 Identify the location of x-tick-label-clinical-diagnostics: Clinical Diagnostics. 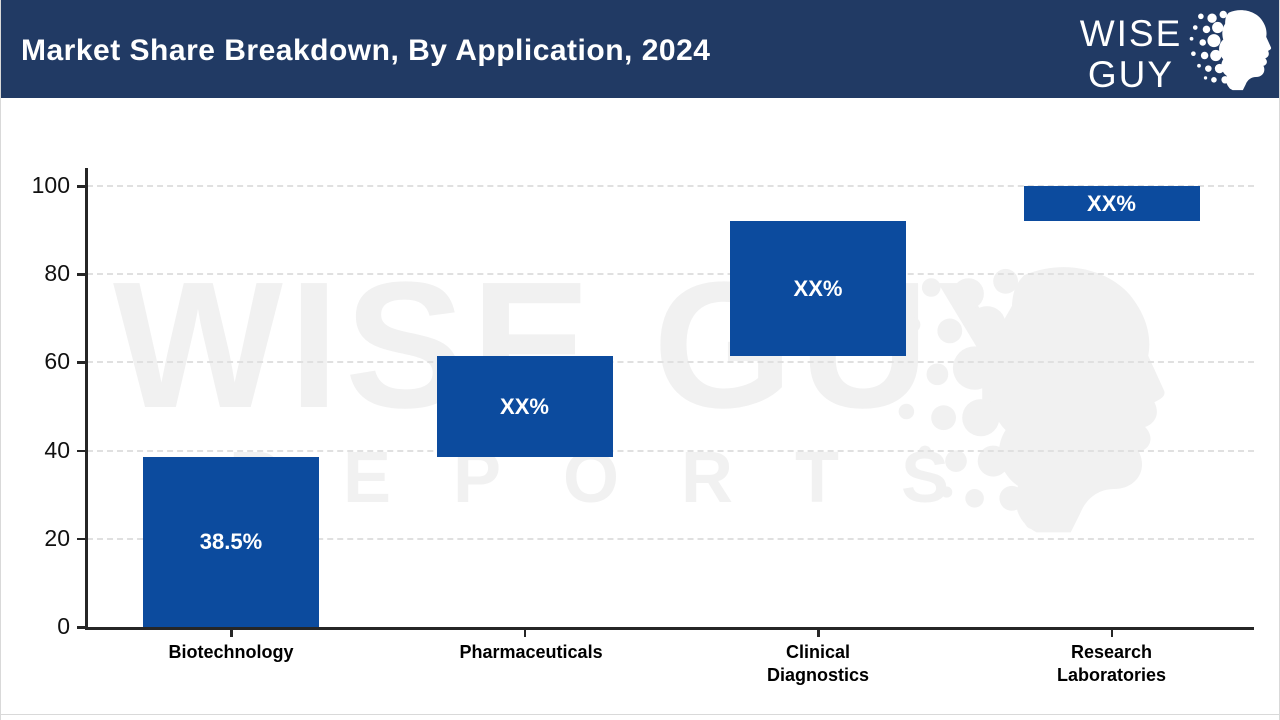
(818, 663).